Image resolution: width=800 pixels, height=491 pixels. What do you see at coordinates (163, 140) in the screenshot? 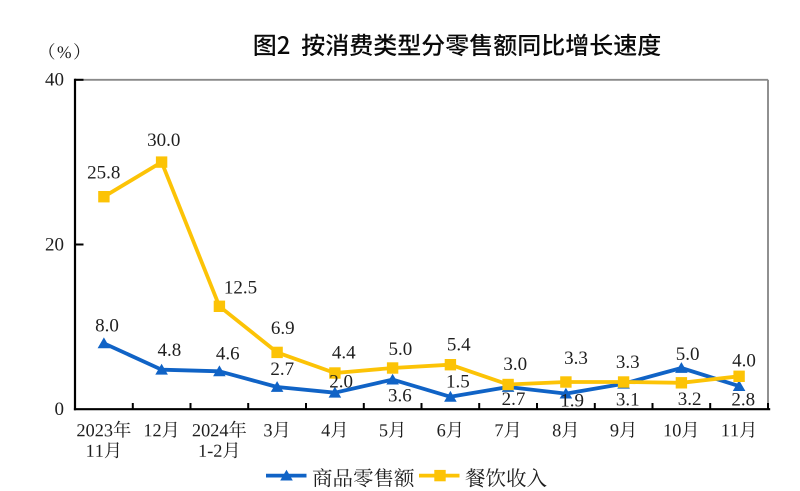
I see `svg-text: 30.0` at bounding box center [163, 140].